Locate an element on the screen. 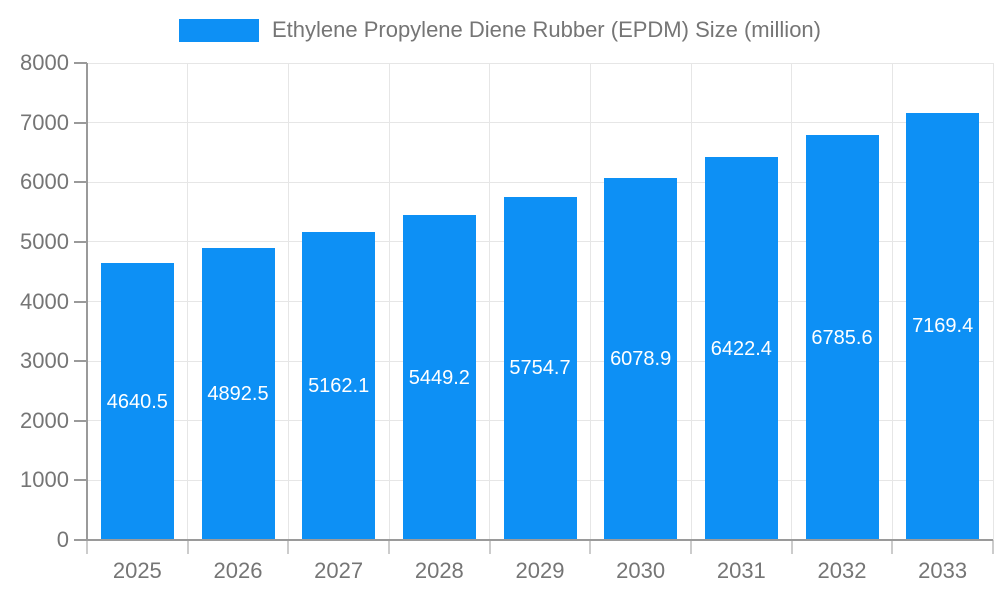  bar-value-label: 6078.9 is located at coordinates (641, 358).